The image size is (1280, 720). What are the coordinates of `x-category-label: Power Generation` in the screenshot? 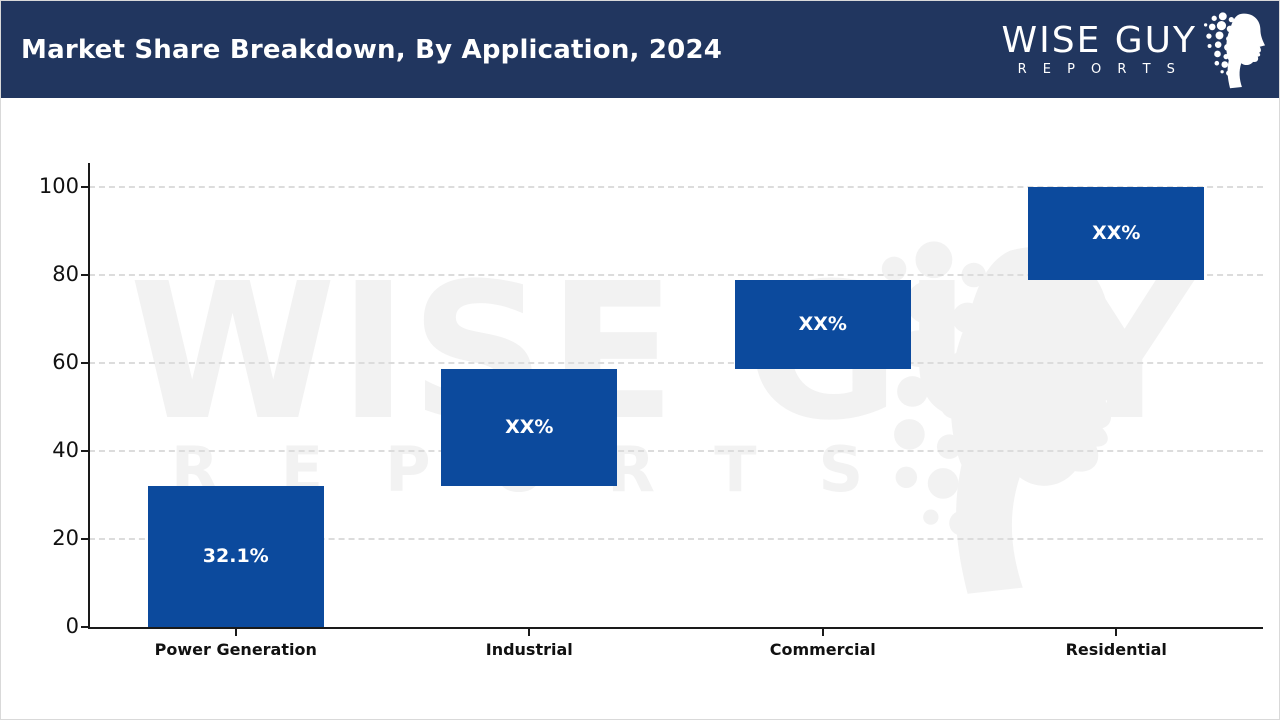 It's located at (235, 649).